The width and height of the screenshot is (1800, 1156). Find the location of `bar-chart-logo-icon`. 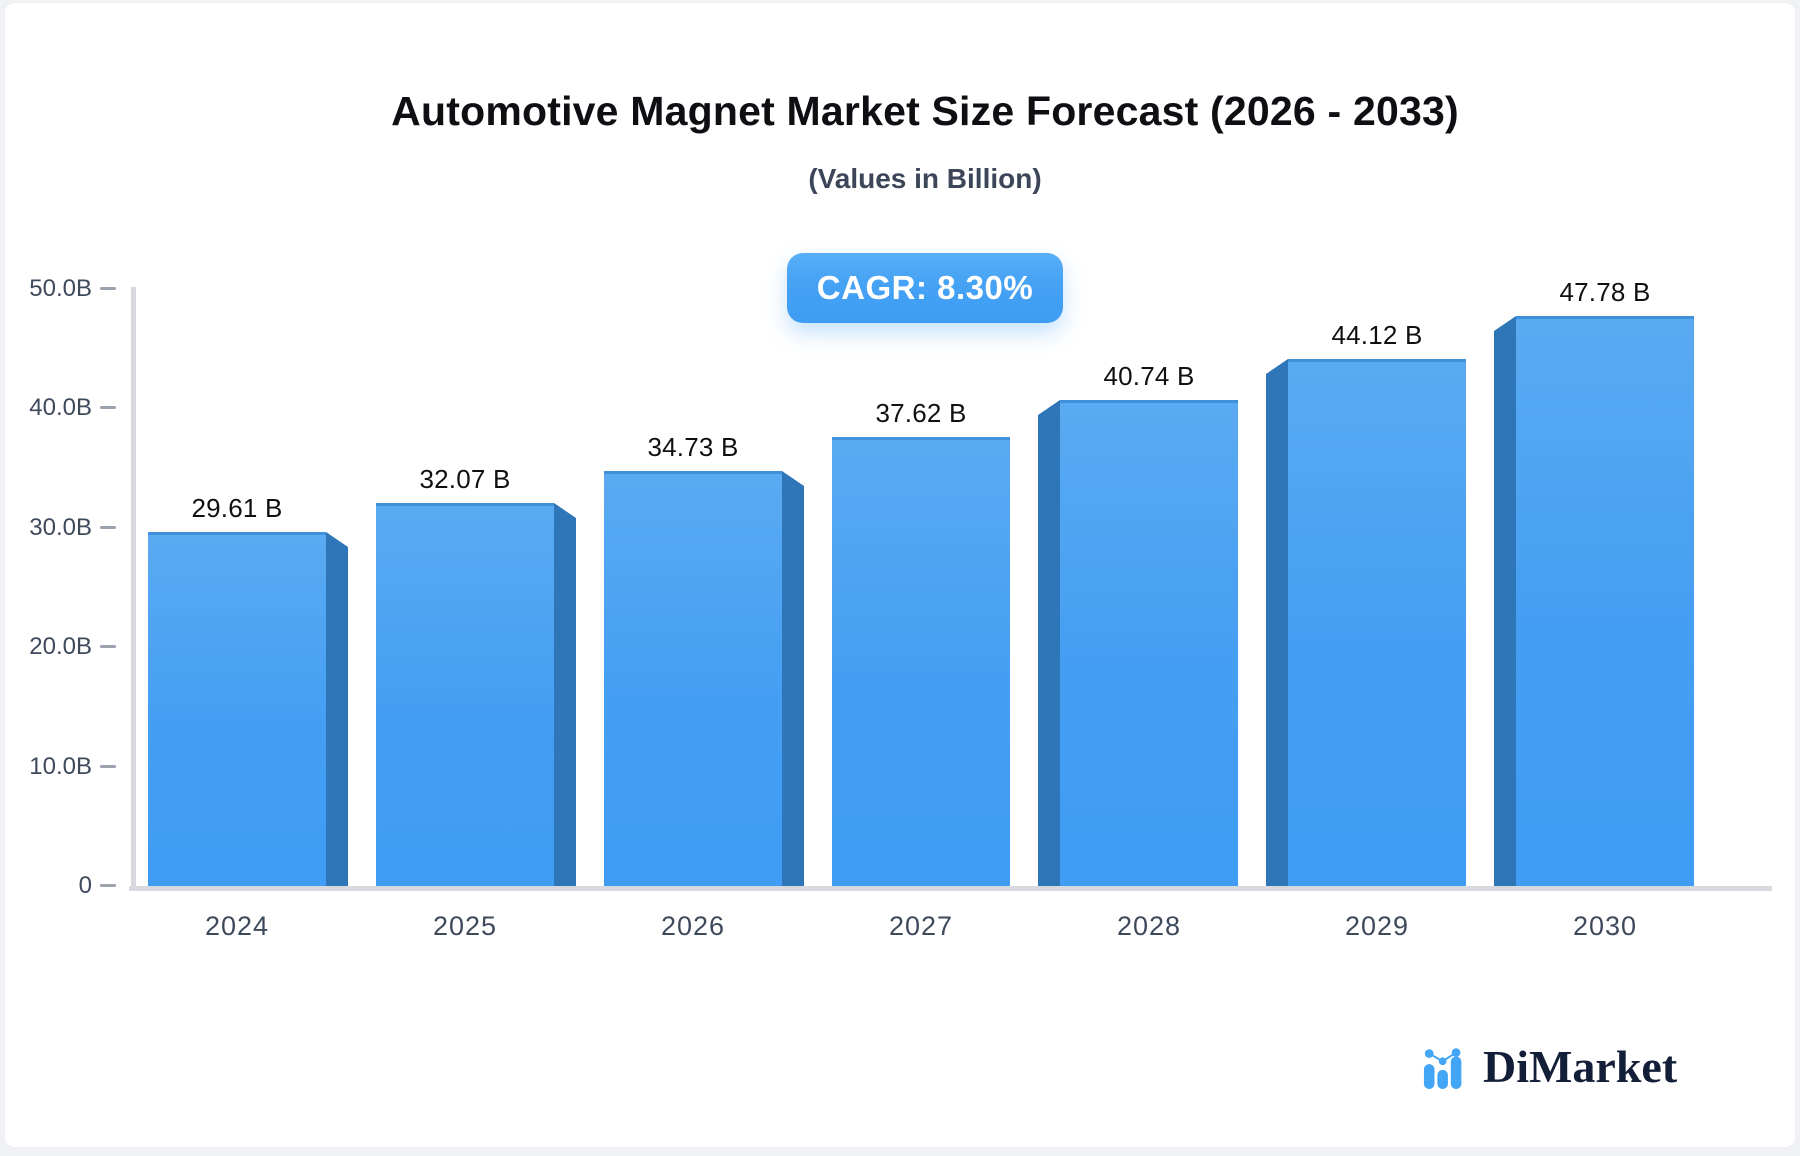

bar-chart-logo-icon is located at coordinates (1442, 1069).